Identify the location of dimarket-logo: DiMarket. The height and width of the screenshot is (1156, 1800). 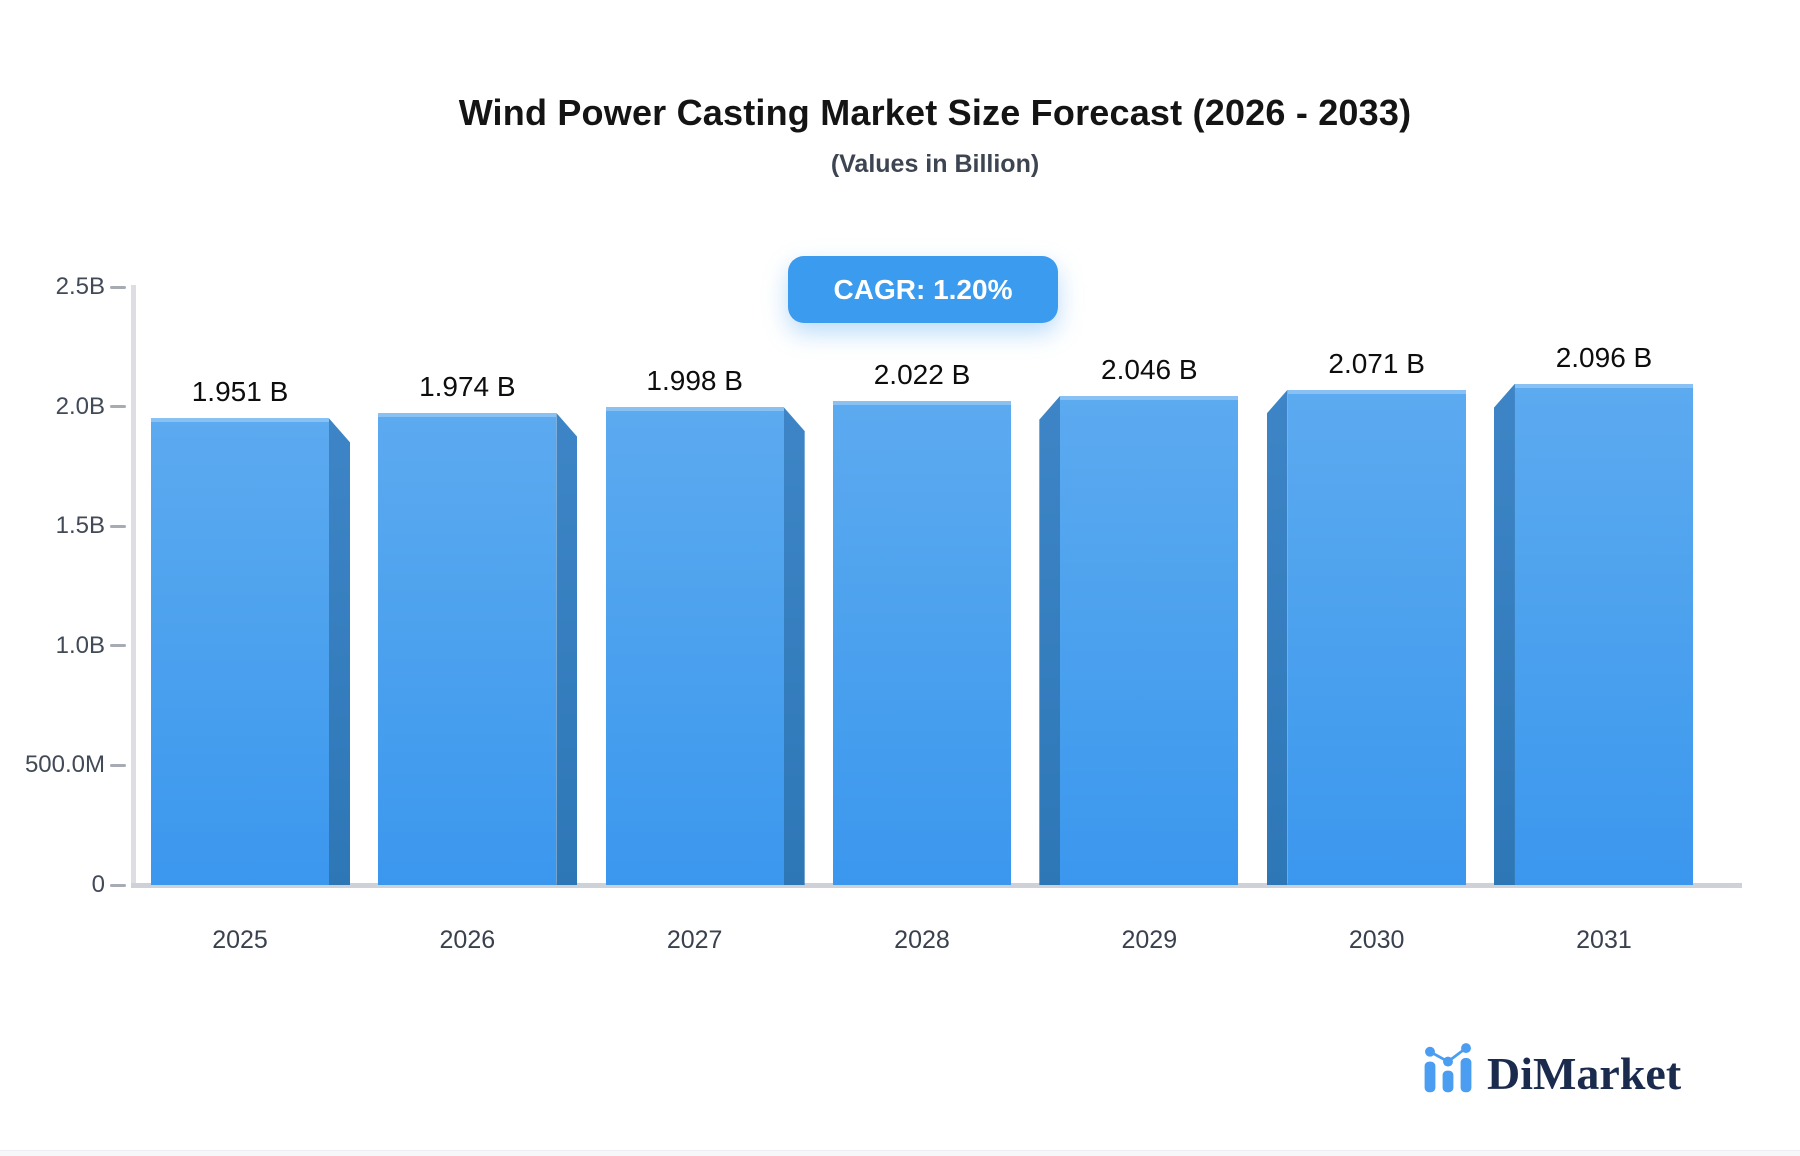
(1551, 1069).